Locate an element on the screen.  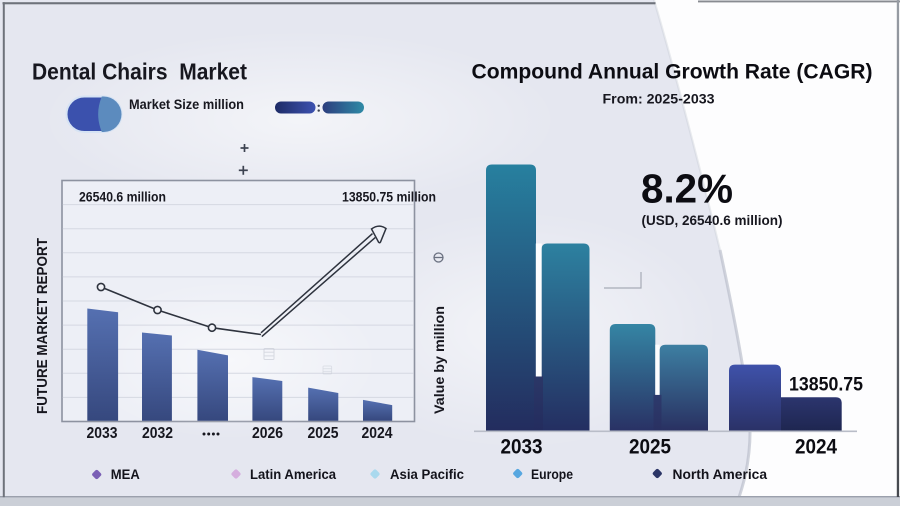
svg-text: Europe is located at coordinates (552, 474).